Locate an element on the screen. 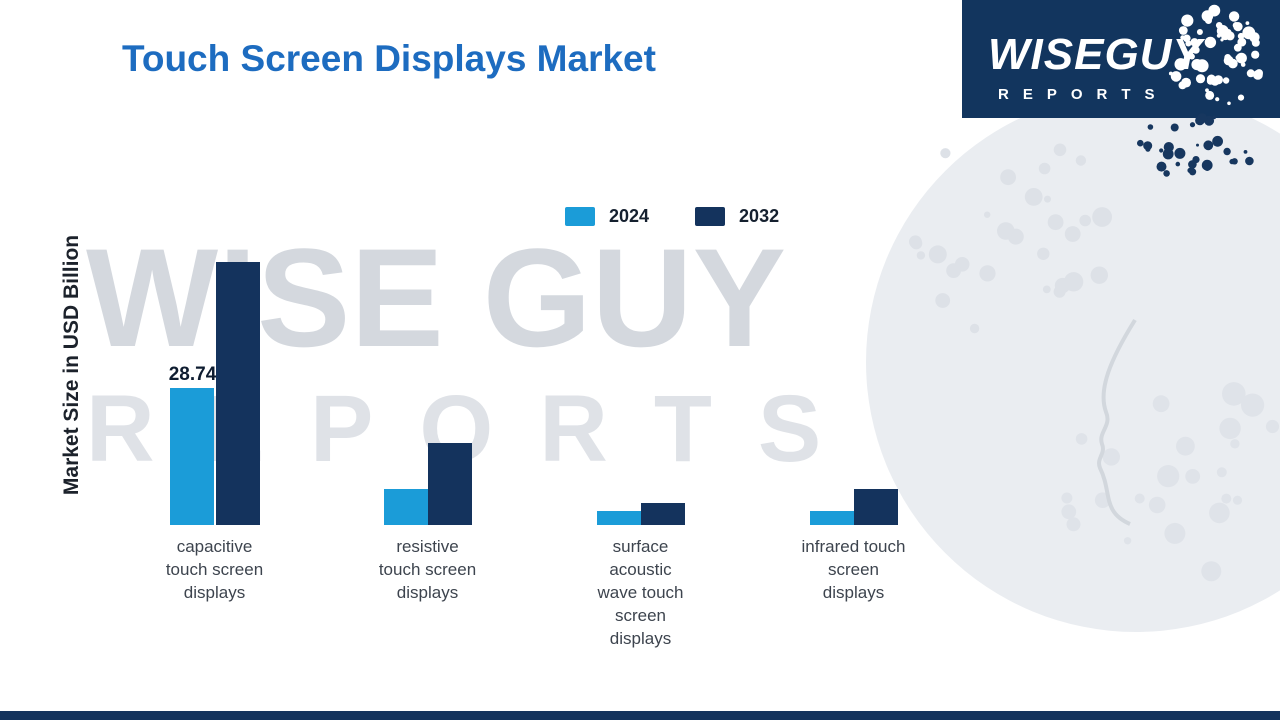 The width and height of the screenshot is (1280, 720). logo-wordmark: WISEGUY is located at coordinates (1095, 54).